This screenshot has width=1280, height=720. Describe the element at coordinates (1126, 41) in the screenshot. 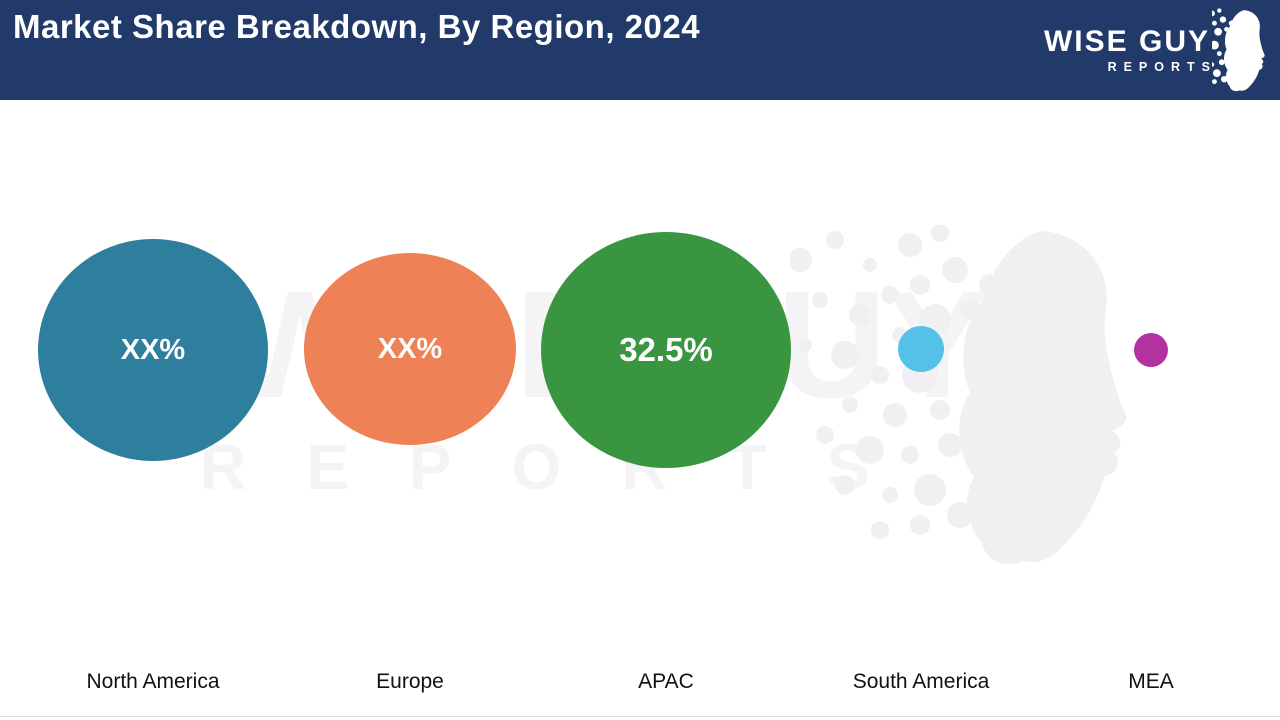

I see `logo-name: WISE GUY` at that location.